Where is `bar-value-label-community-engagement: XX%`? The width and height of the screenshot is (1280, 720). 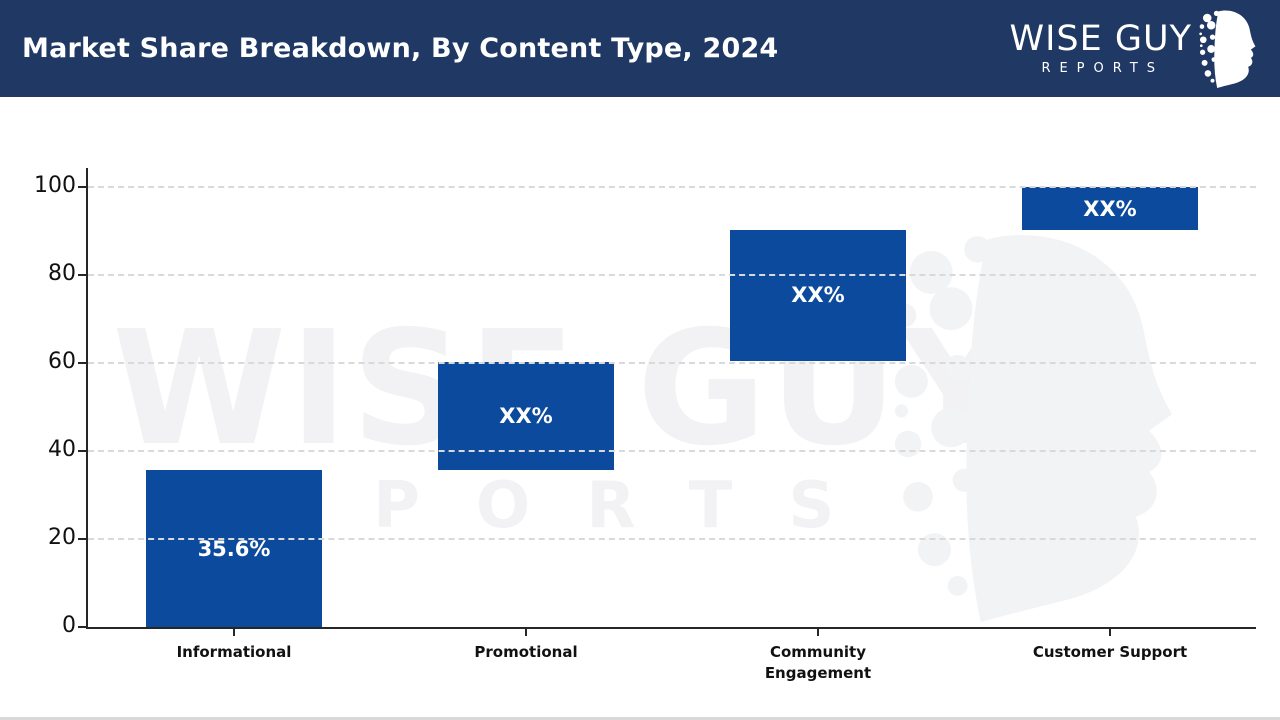
bar-value-label-community-engagement: XX% is located at coordinates (818, 295).